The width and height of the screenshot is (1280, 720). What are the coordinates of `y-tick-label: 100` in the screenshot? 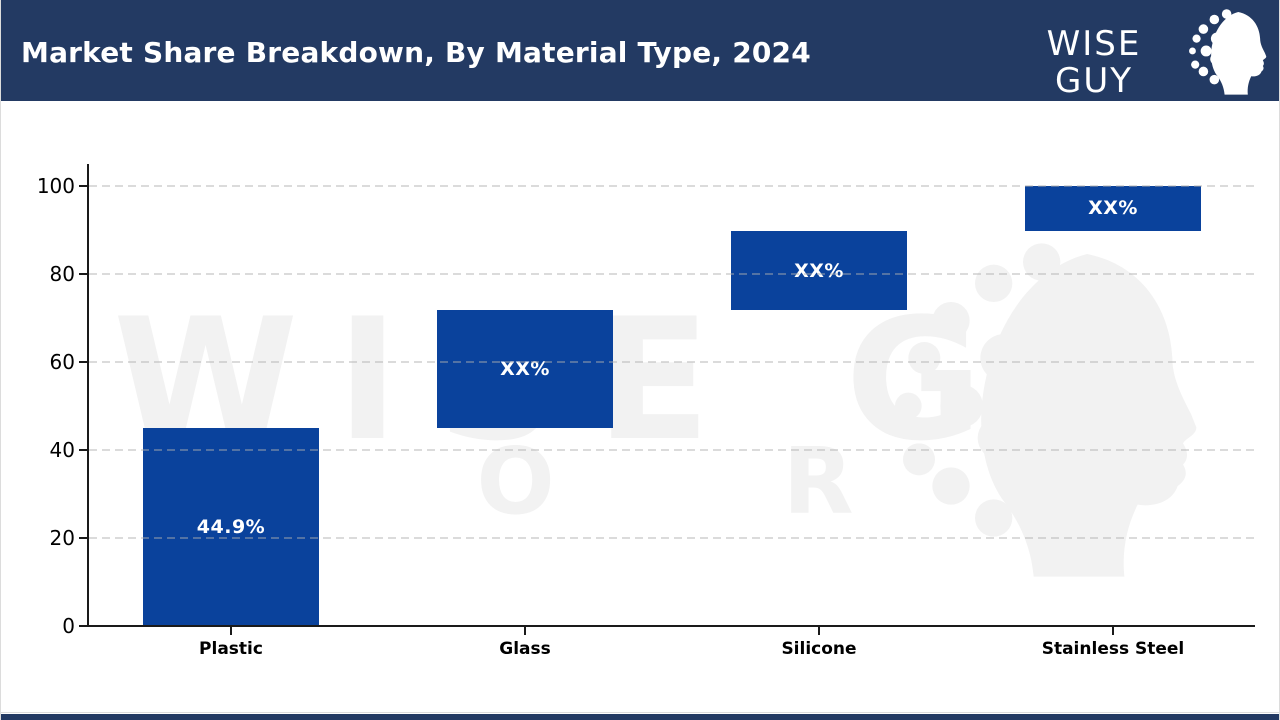 It's located at (55, 185).